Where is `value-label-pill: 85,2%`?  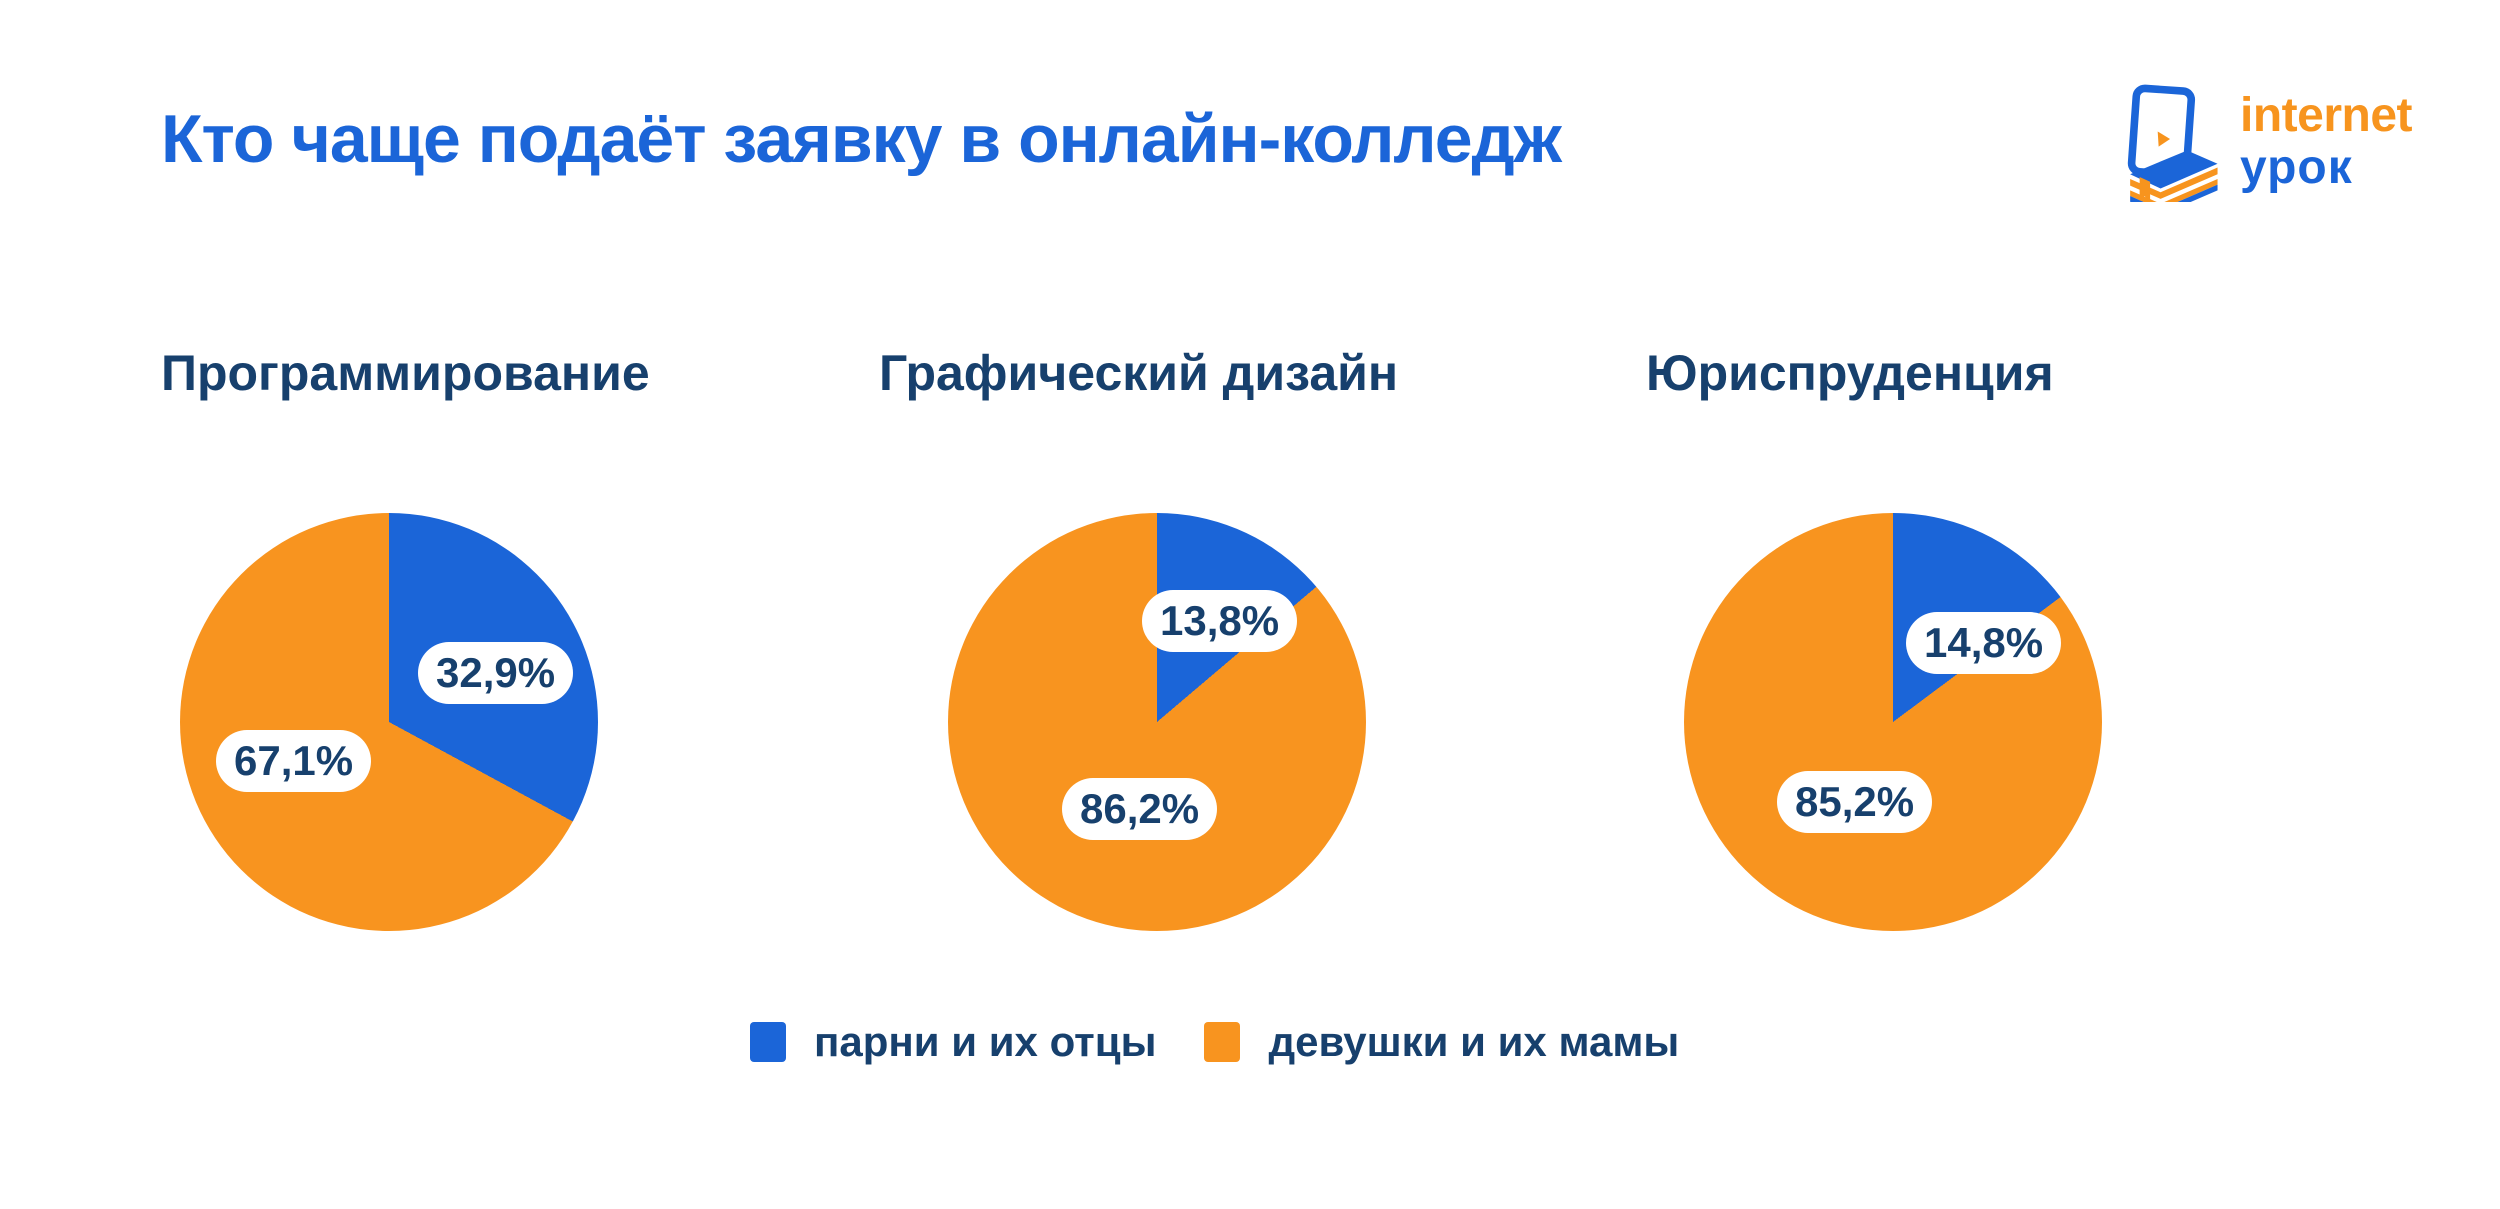
value-label-pill: 85,2% is located at coordinates (1855, 802).